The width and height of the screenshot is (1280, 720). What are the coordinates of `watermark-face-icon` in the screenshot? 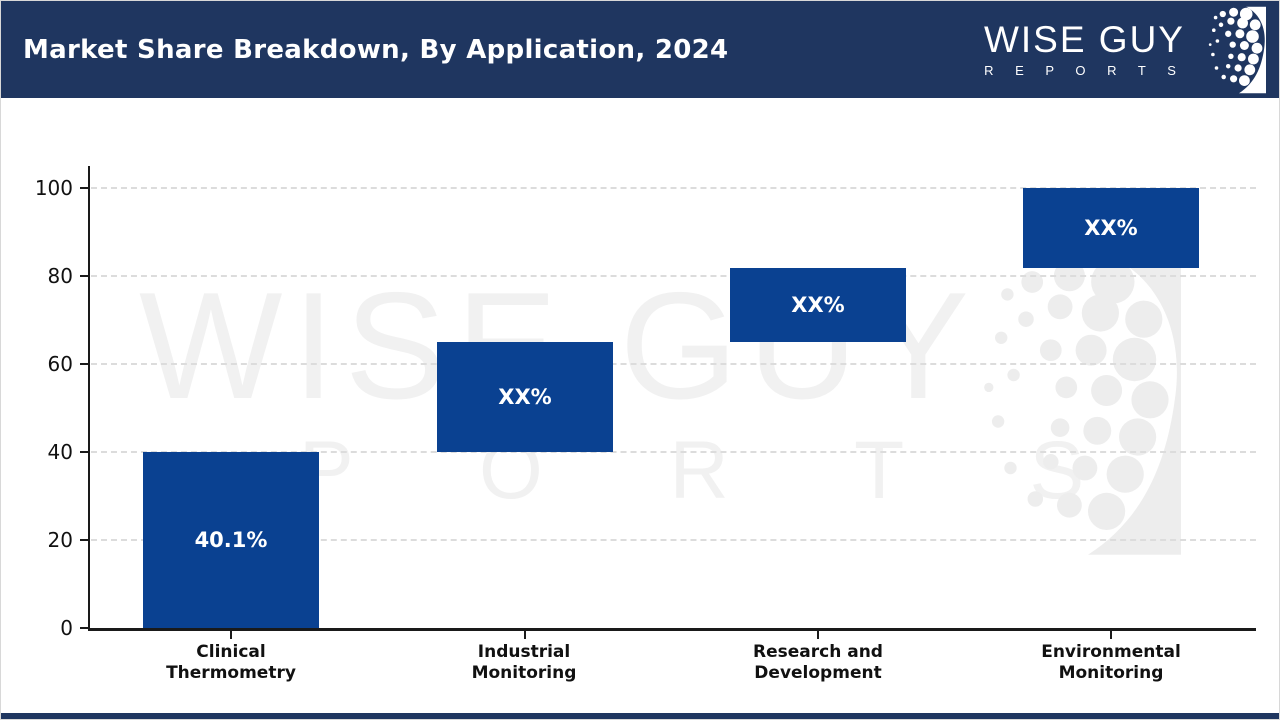 It's located at (1082, 406).